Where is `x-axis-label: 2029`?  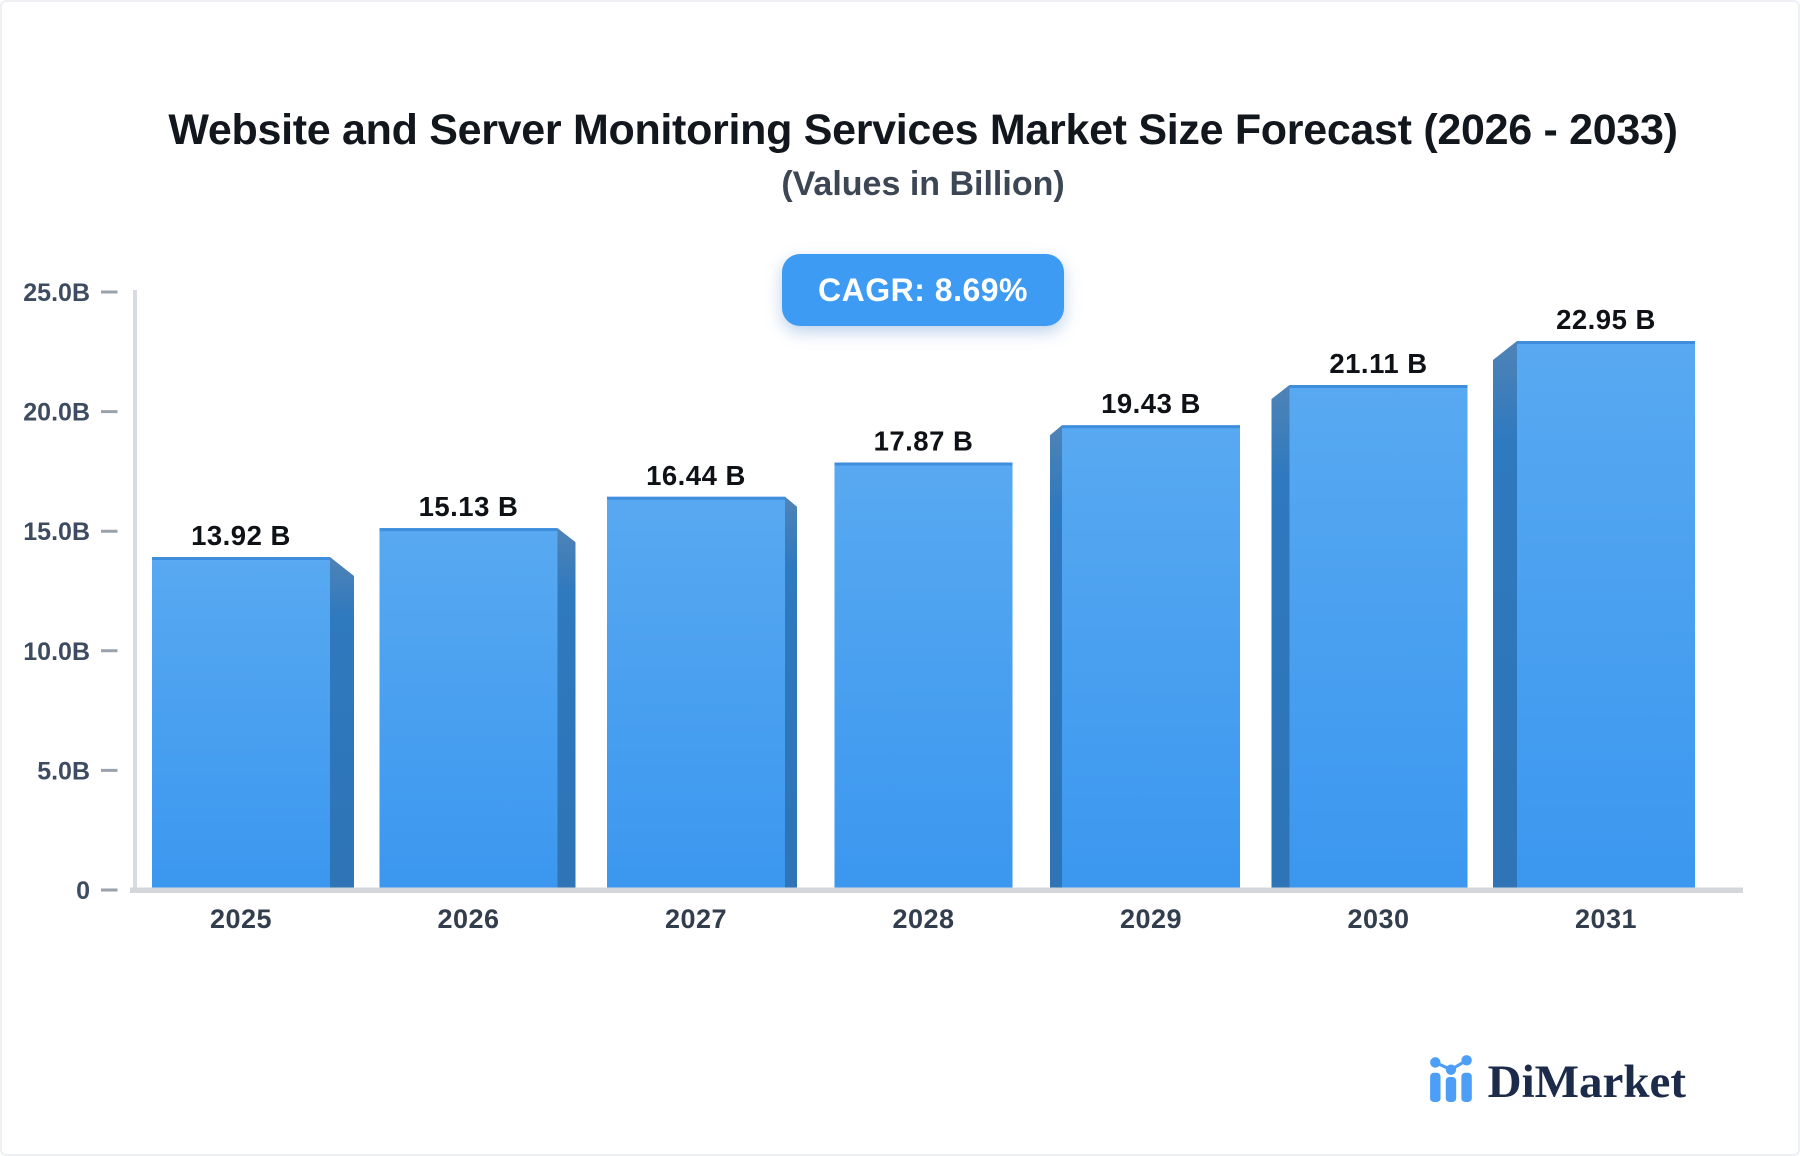
x-axis-label: 2029 is located at coordinates (1151, 919).